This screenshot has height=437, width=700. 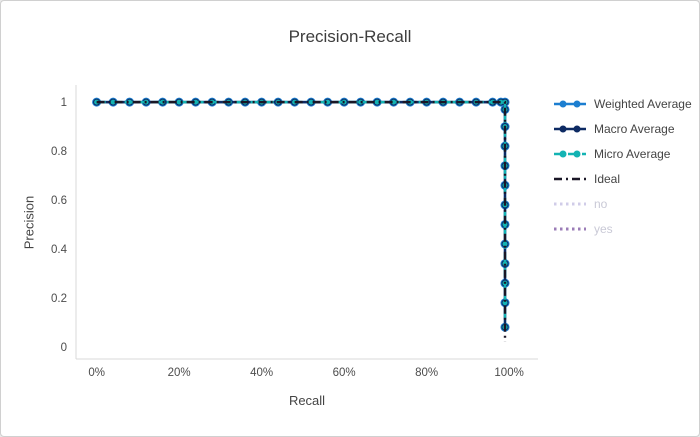 I want to click on legend-item-micro-average: Micro Average, so click(x=626, y=153).